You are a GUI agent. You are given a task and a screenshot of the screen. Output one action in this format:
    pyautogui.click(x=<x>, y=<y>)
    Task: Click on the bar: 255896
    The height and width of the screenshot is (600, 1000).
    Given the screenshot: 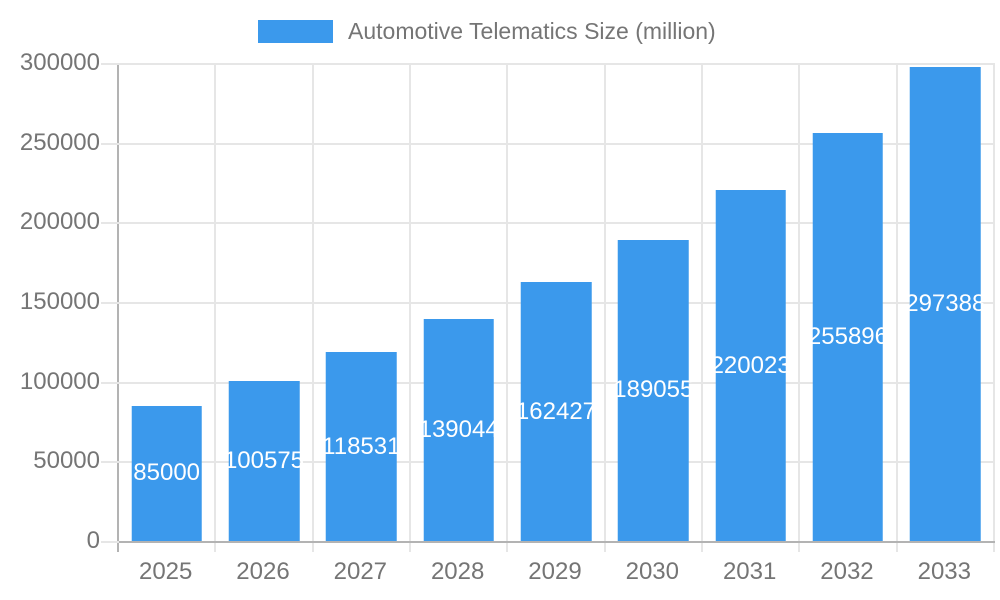 What is the action you would take?
    pyautogui.click(x=848, y=337)
    